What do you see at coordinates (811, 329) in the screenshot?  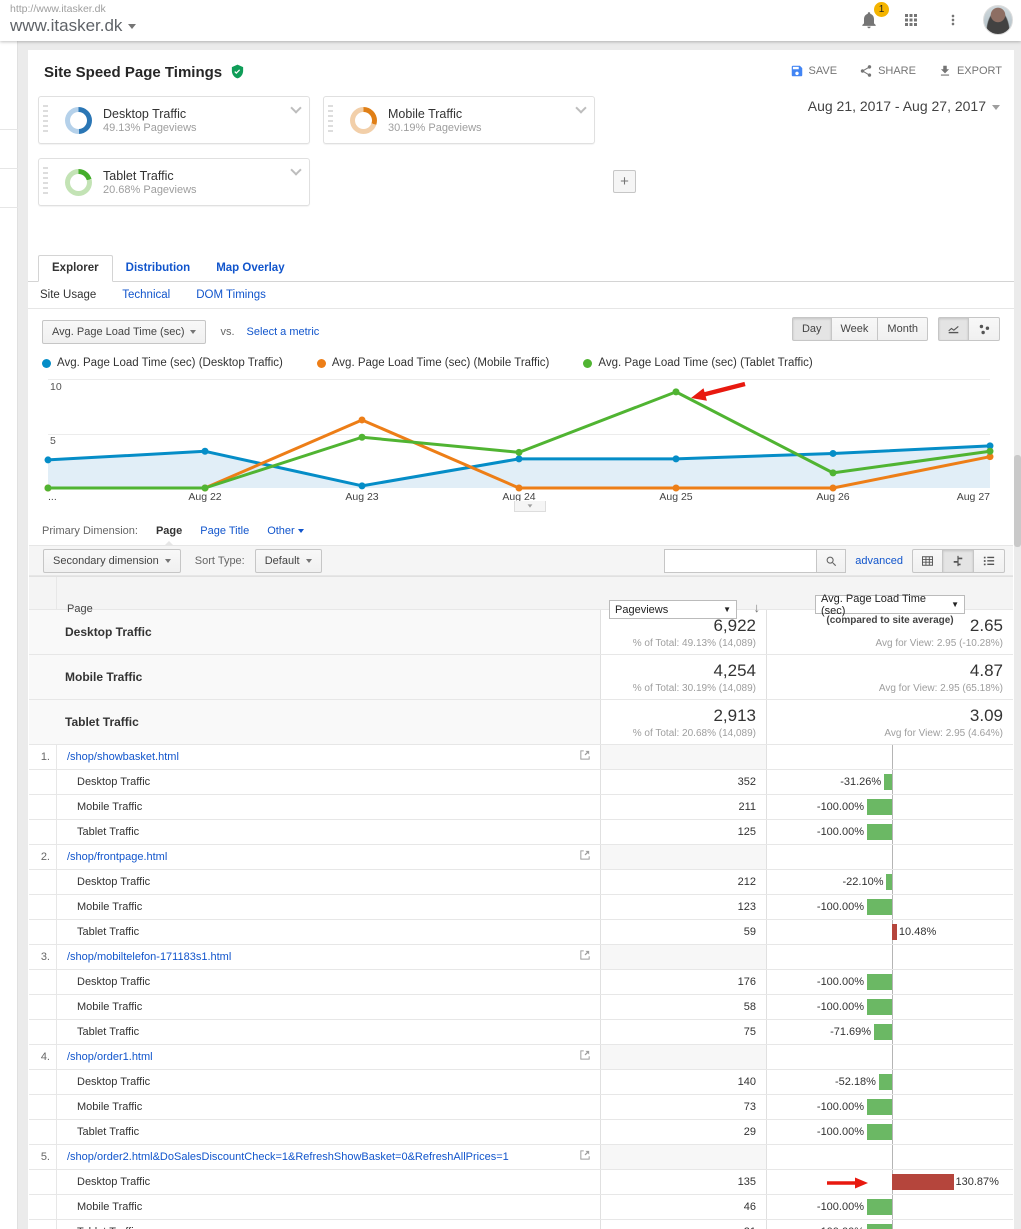 I see `granularity-day-button: Day` at bounding box center [811, 329].